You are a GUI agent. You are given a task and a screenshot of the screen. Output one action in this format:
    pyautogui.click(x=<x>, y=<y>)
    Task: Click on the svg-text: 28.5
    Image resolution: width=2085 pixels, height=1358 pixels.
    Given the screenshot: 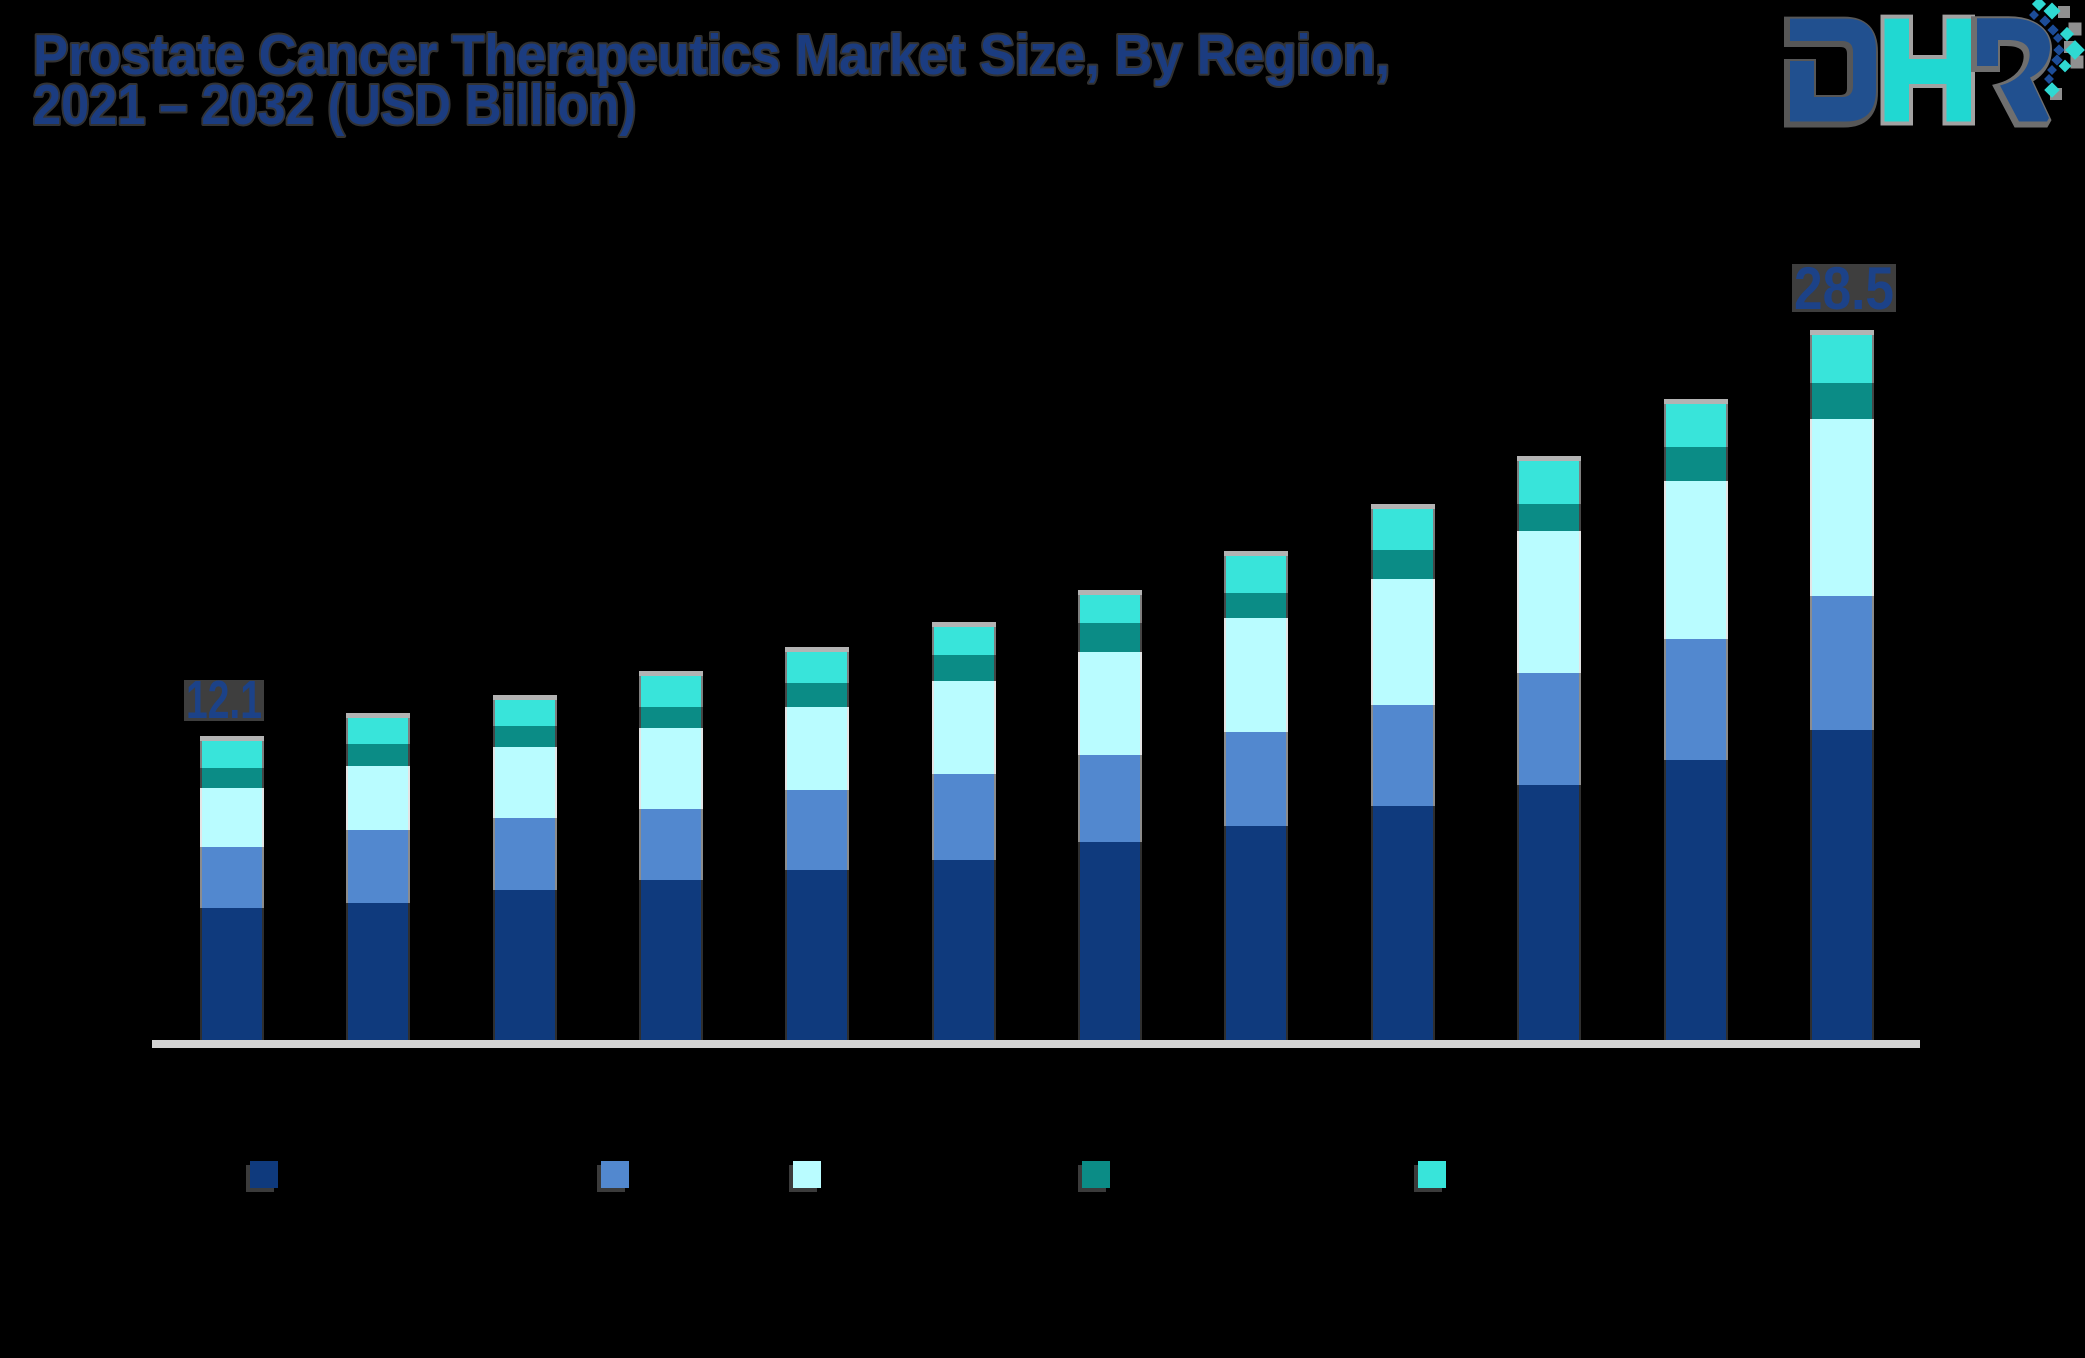 What is the action you would take?
    pyautogui.click(x=1844, y=288)
    